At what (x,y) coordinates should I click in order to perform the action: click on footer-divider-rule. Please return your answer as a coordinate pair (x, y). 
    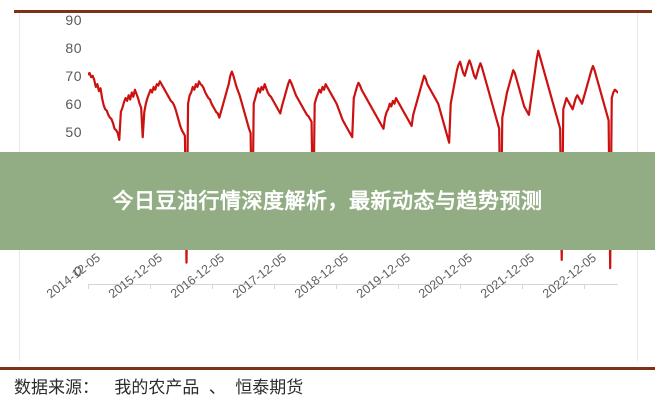
    Looking at the image, I should click on (327, 368).